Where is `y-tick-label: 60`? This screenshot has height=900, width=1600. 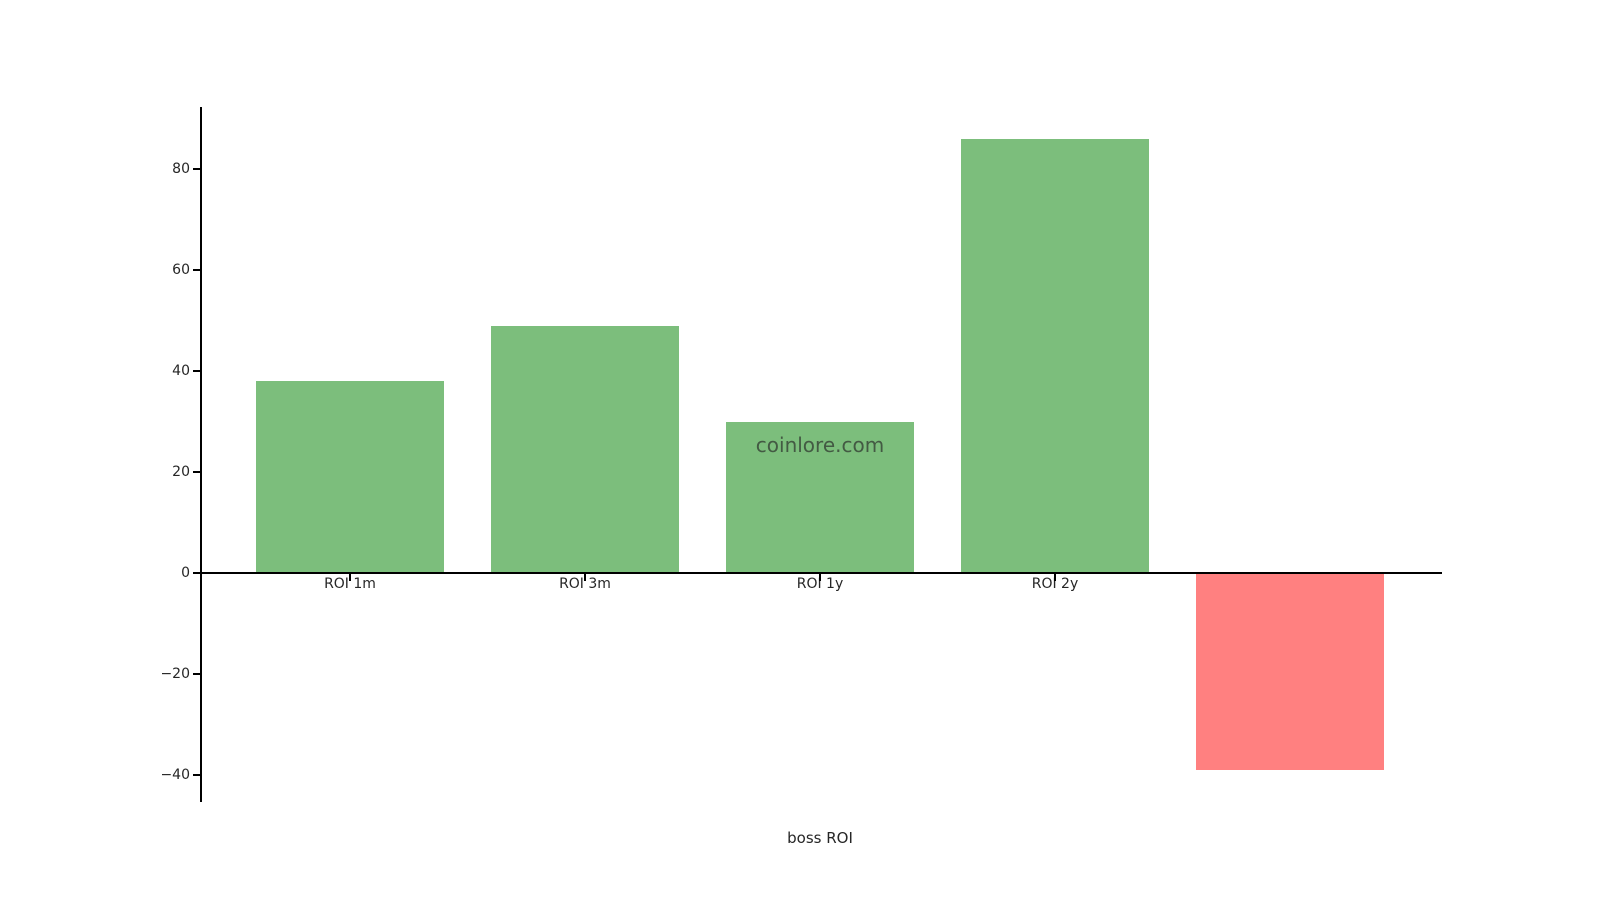
y-tick-label: 60 is located at coordinates (181, 270).